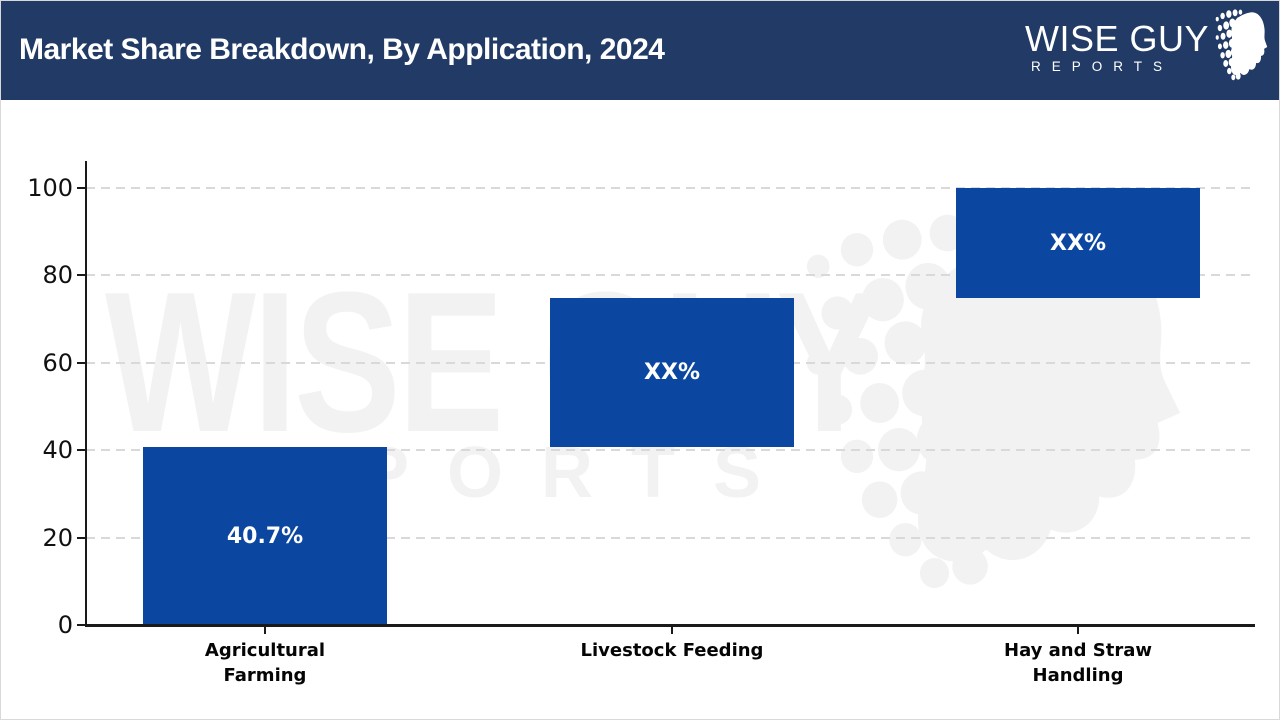 The width and height of the screenshot is (1280, 720). What do you see at coordinates (1078, 663) in the screenshot?
I see `x-tick-label-3: Hay and Straw Handling` at bounding box center [1078, 663].